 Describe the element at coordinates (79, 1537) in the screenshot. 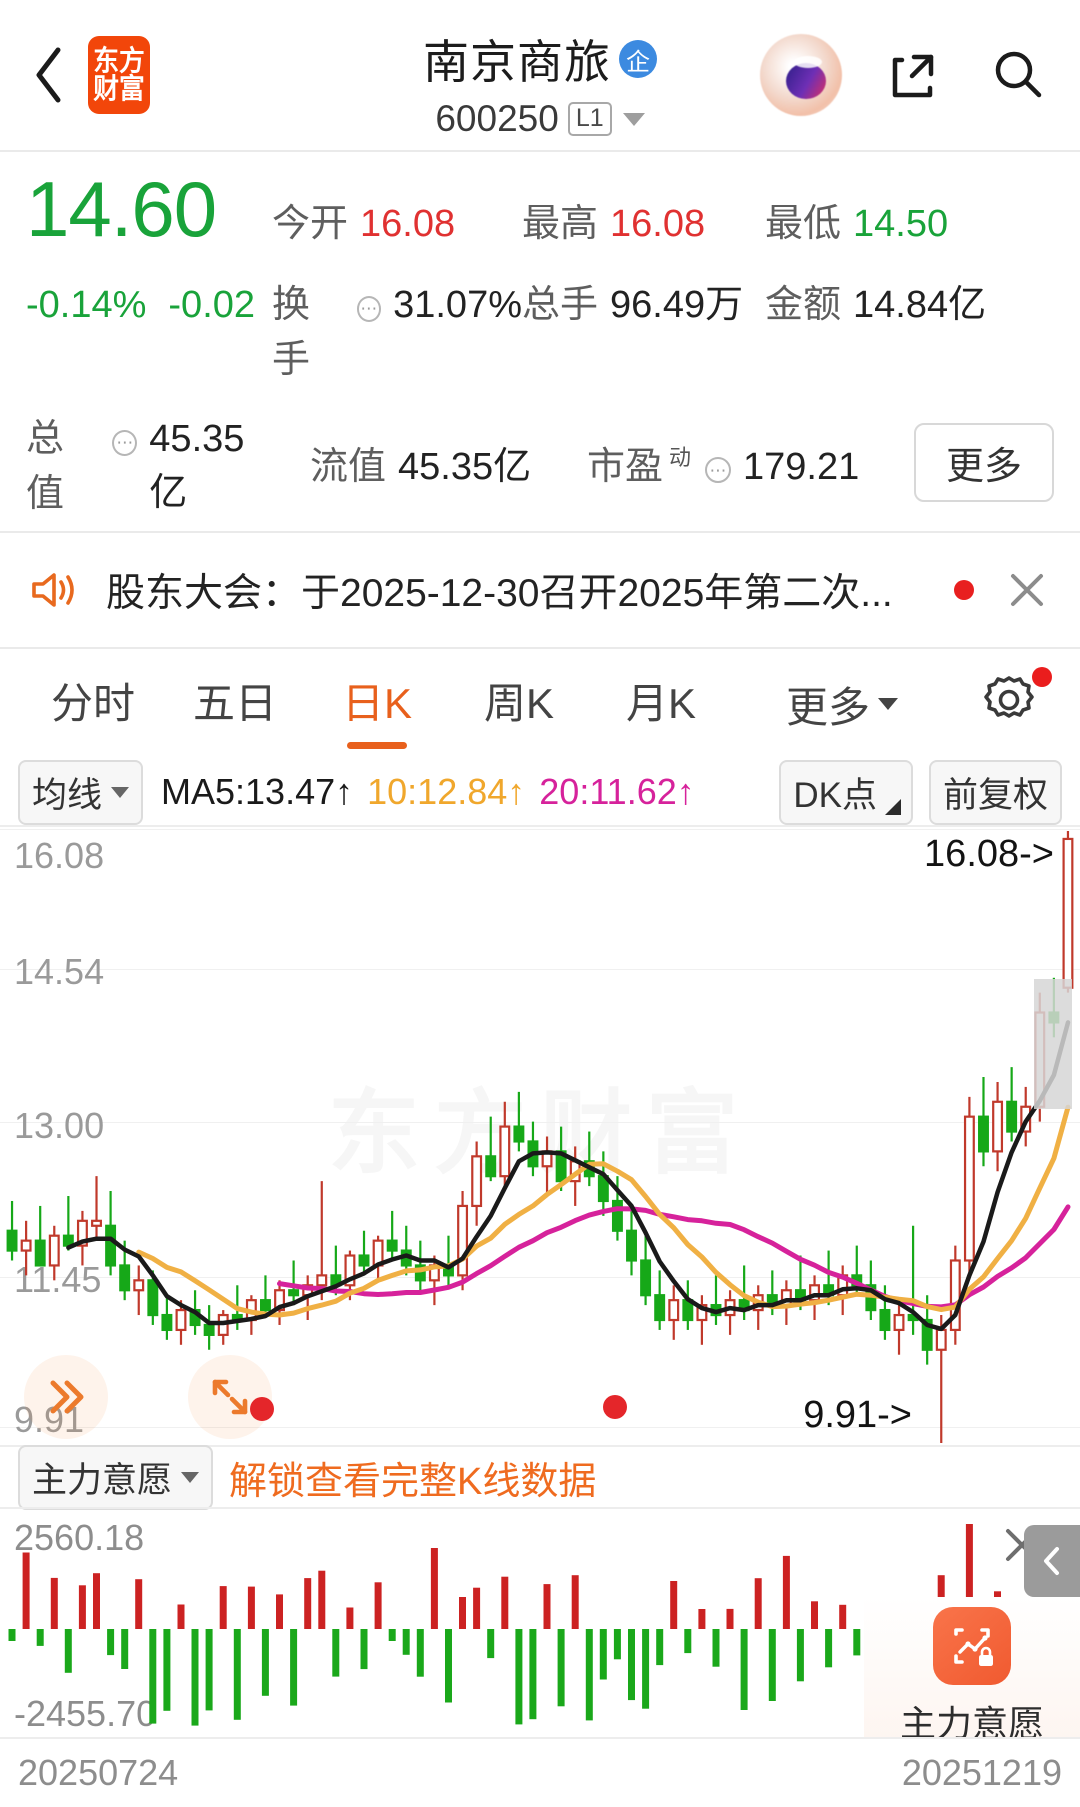

I see `intent-max-label: 2560.18` at that location.